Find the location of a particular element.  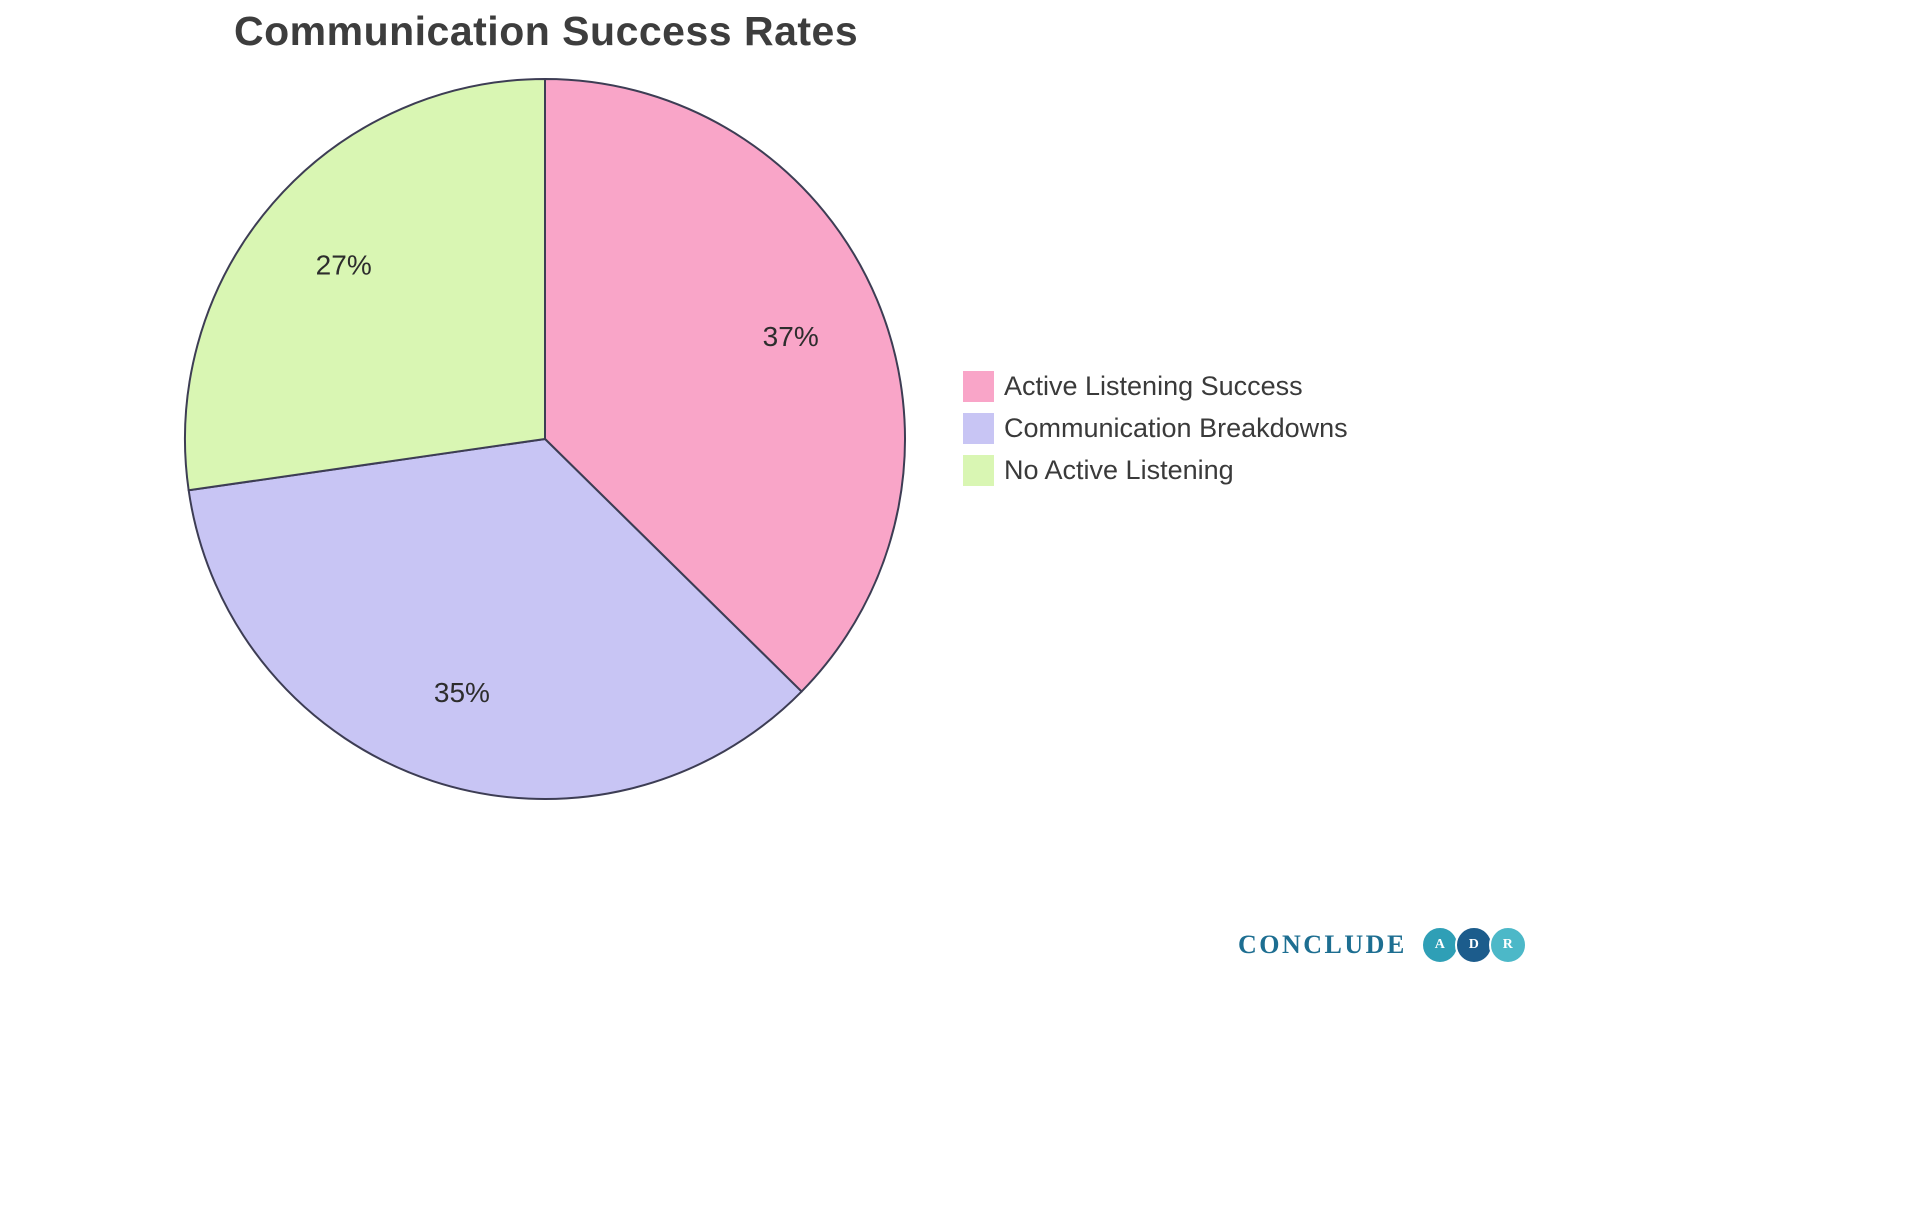

legend-label-0: Active Listening Success is located at coordinates (1153, 386).